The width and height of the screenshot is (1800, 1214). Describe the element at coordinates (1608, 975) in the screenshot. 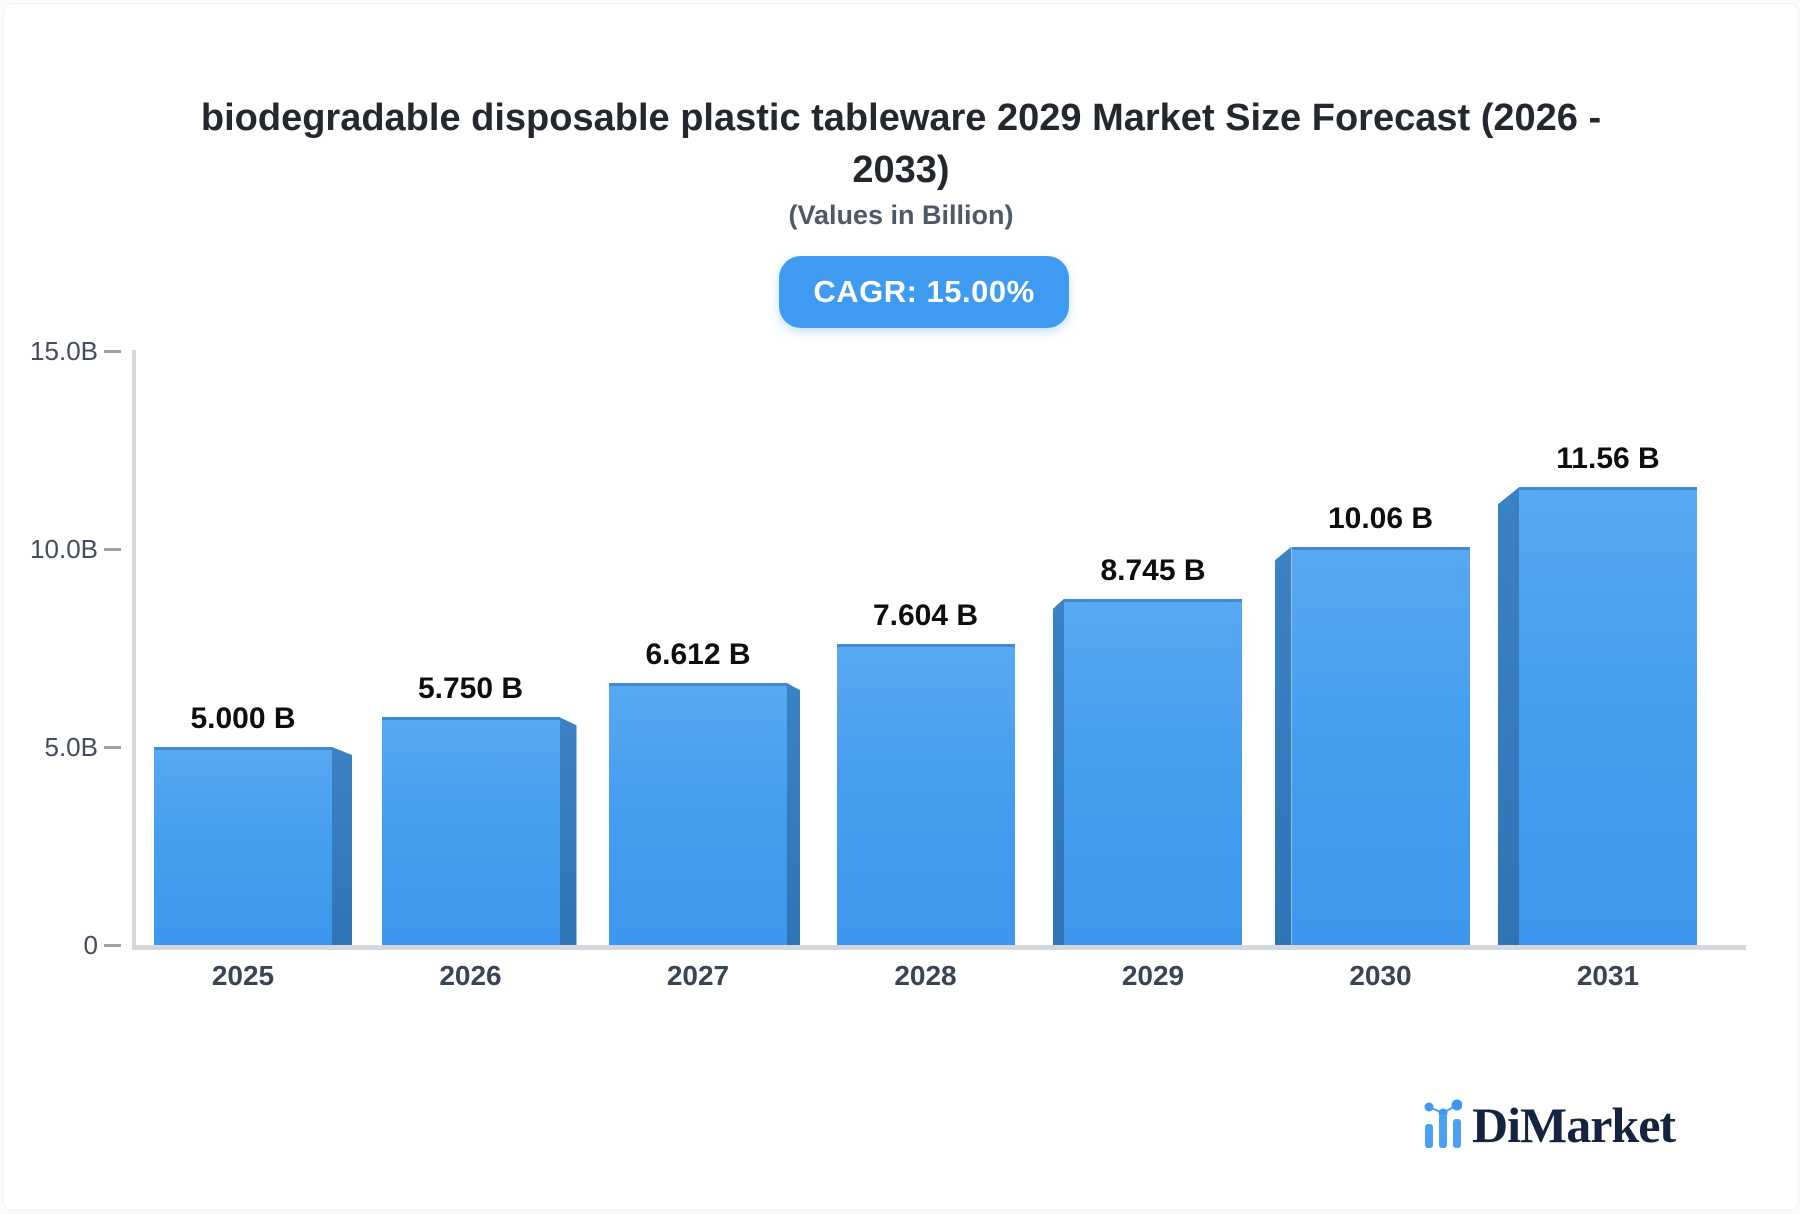

I see `x-axis-category-label: 2031` at that location.